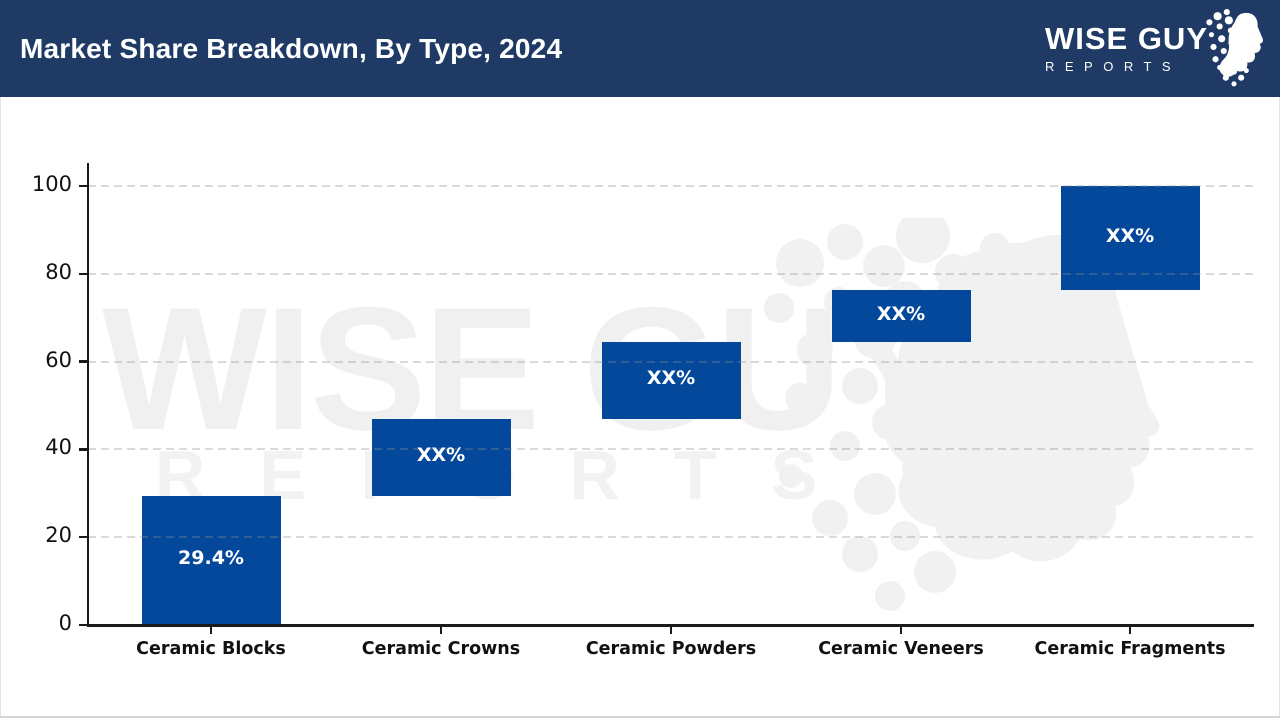  I want to click on x-category-label: Ceramic Crowns, so click(441, 649).